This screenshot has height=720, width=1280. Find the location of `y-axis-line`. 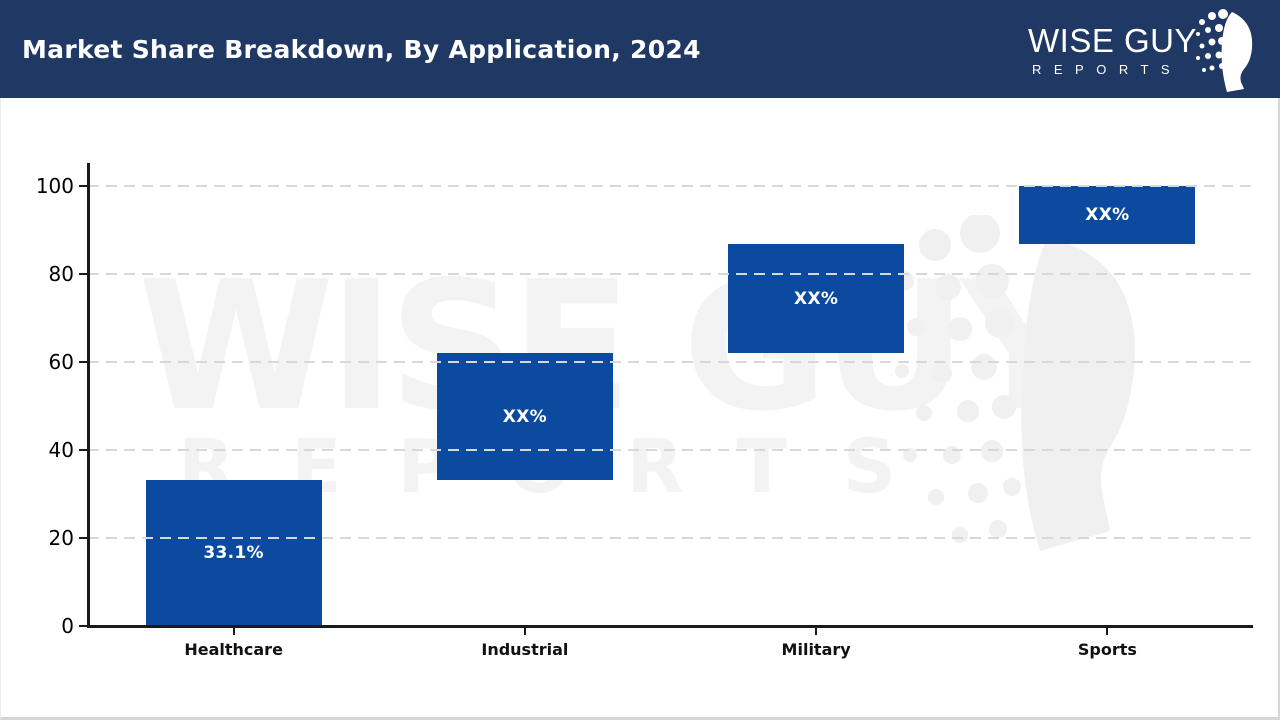

y-axis-line is located at coordinates (88, 395).